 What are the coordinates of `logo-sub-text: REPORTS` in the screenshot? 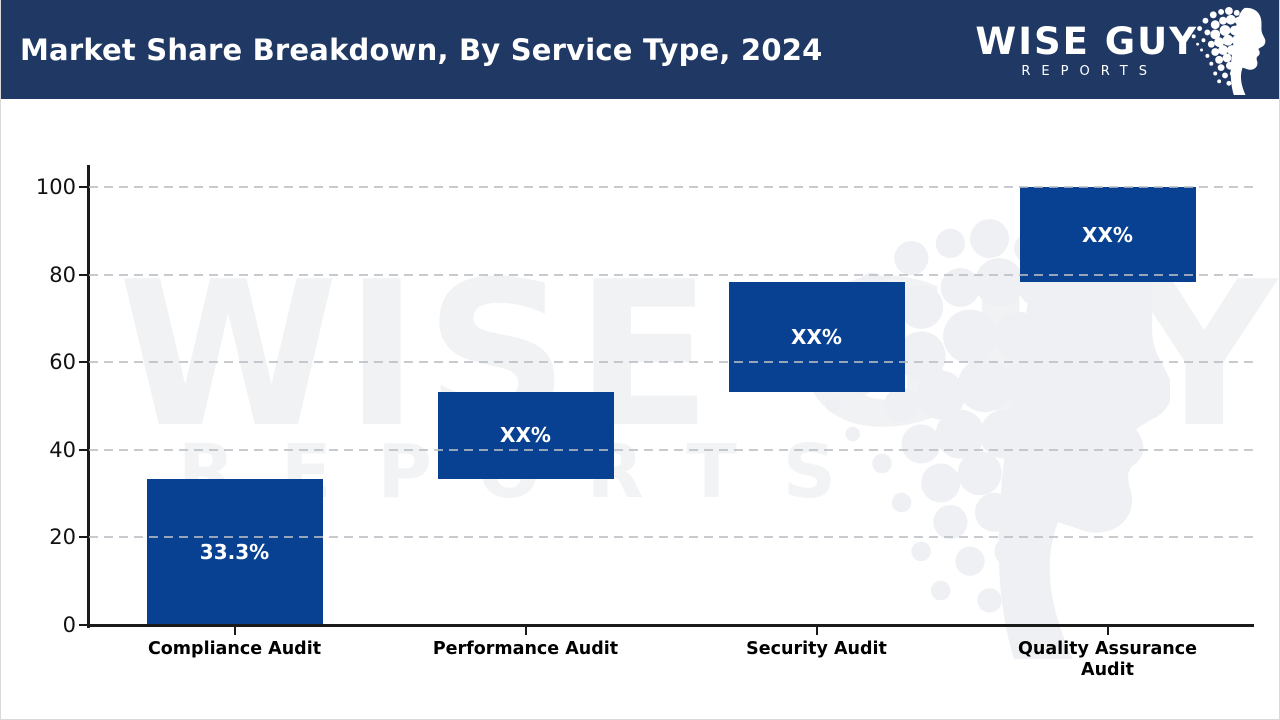 It's located at (1089, 71).